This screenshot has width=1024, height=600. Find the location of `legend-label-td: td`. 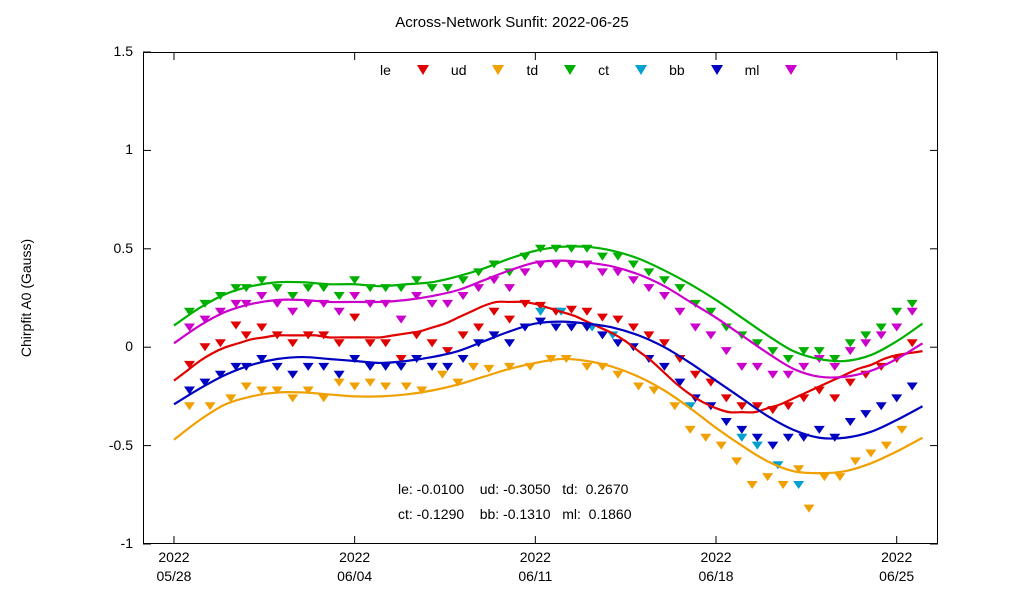

legend-label-td: td is located at coordinates (532, 70).